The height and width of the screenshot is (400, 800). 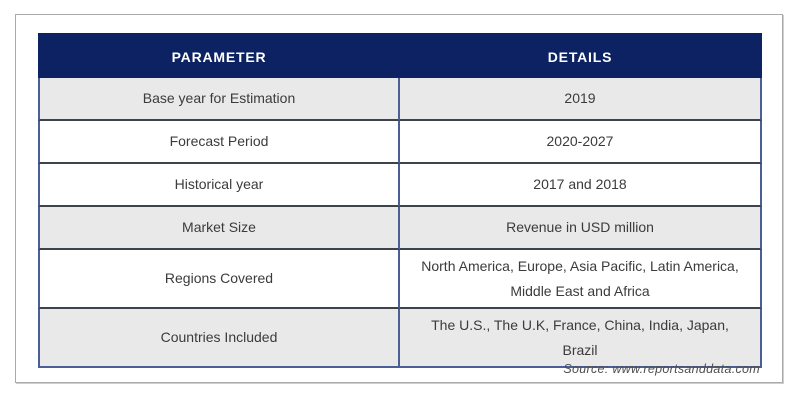 I want to click on header-row: PARAMETER DETAILS, so click(x=400, y=55).